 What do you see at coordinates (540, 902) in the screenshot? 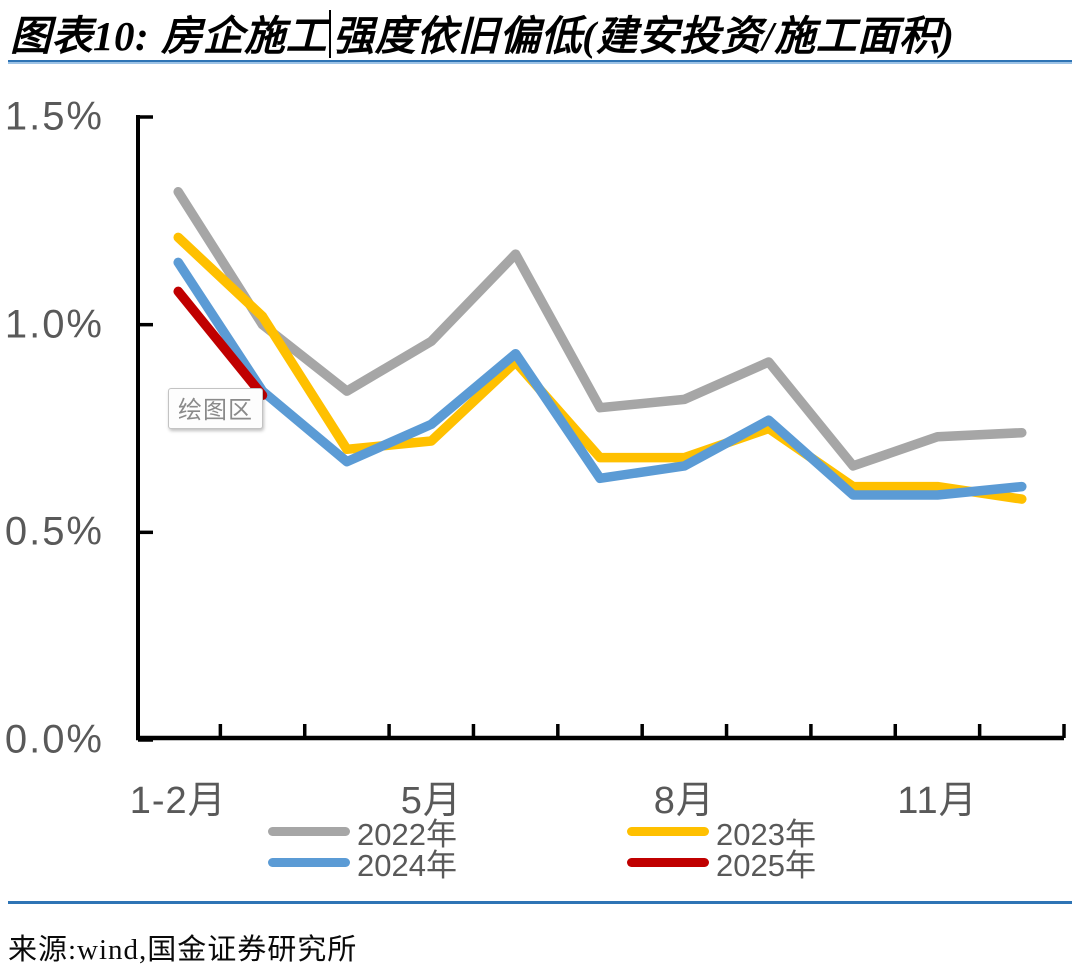
I see `footer-divider-rule` at bounding box center [540, 902].